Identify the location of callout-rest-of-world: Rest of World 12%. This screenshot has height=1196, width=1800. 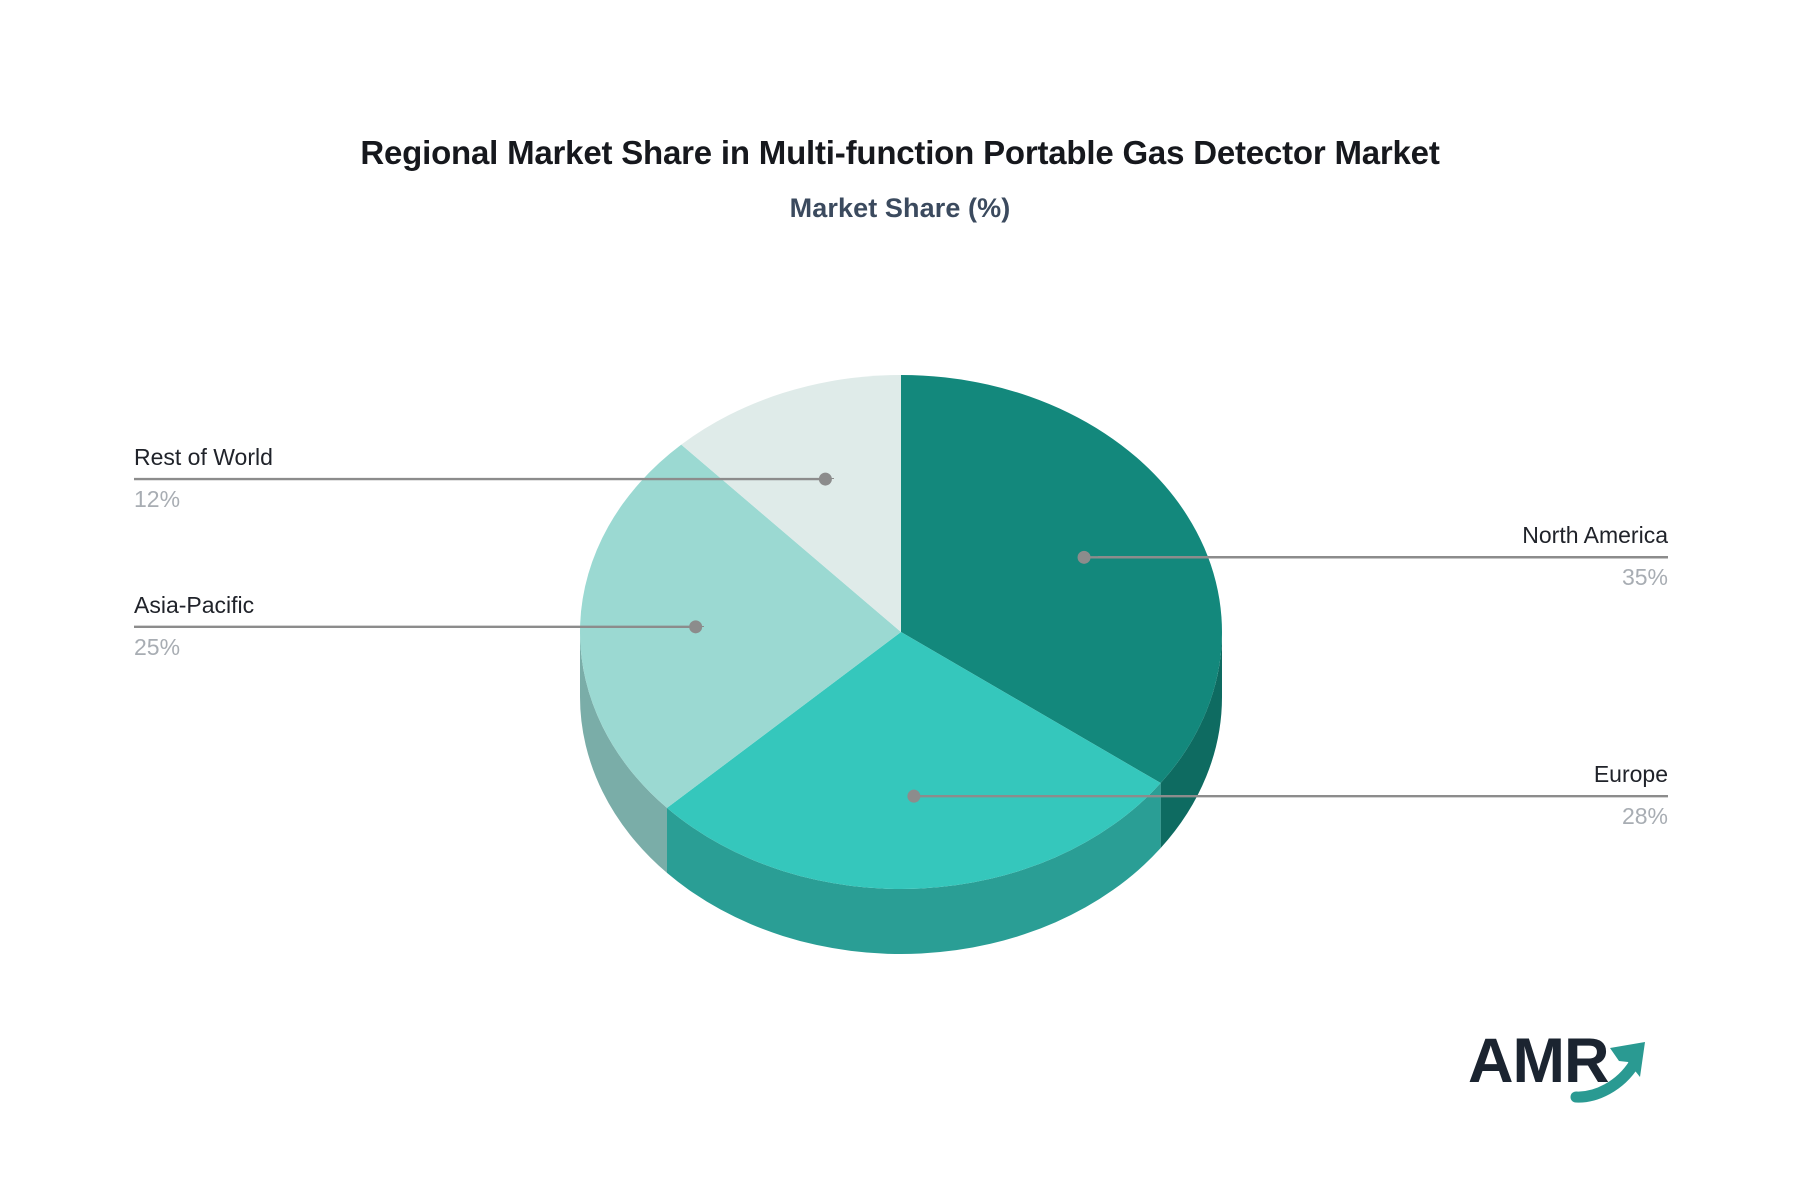
(484, 478).